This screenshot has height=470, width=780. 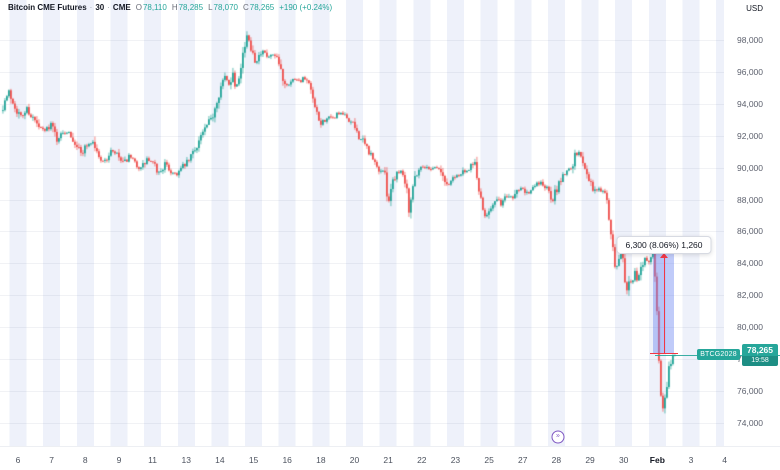 I want to click on time-tick-label: 3, so click(x=691, y=460).